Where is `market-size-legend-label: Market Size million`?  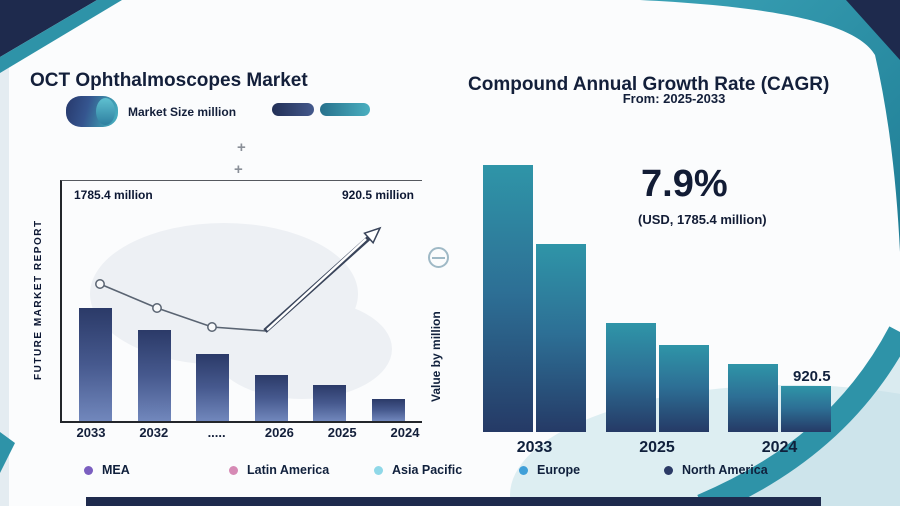
market-size-legend-label: Market Size million is located at coordinates (182, 111).